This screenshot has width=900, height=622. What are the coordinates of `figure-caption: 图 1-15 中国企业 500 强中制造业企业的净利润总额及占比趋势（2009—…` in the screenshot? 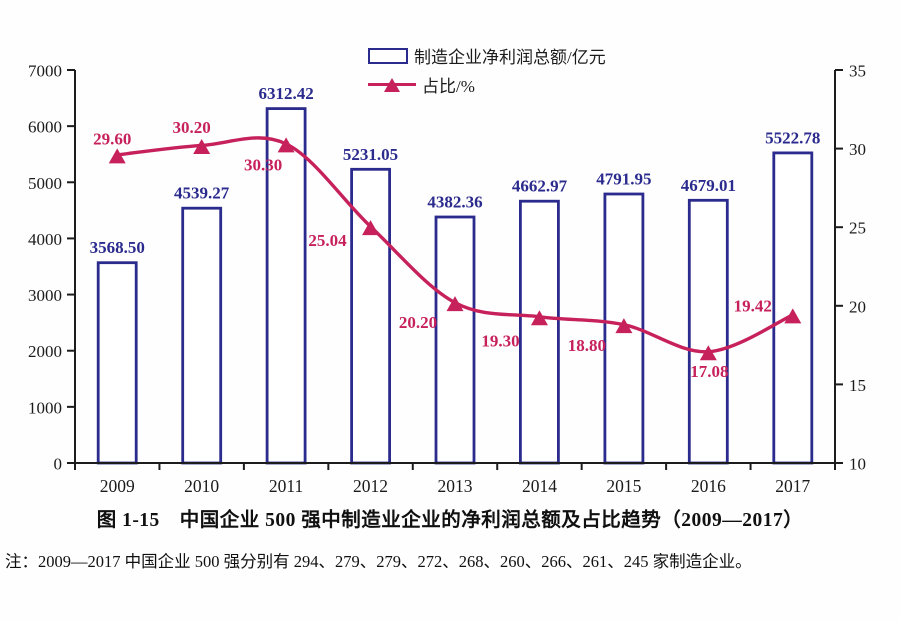 It's located at (450, 520).